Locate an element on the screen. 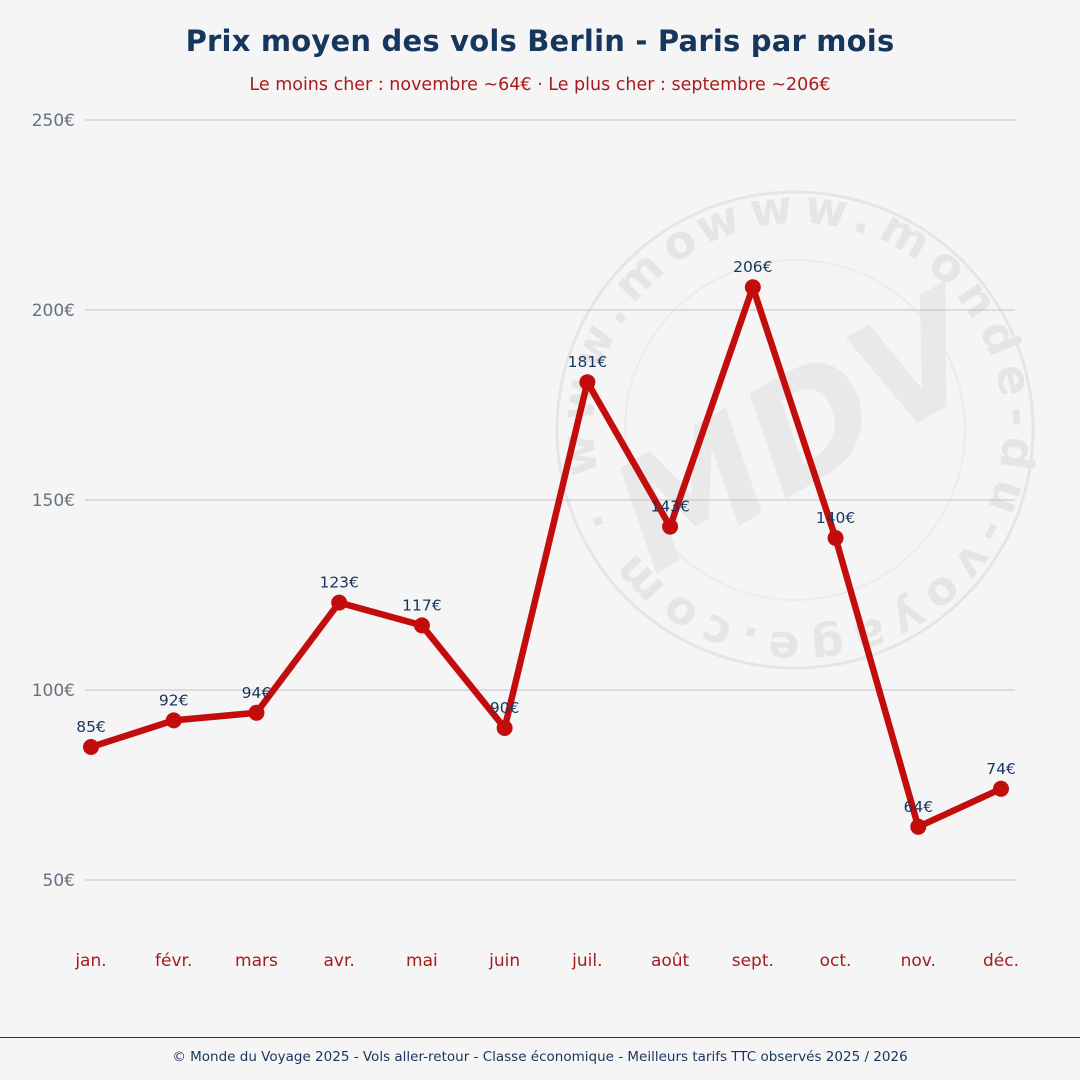  x-tick-label: juin is located at coordinates (504, 961).